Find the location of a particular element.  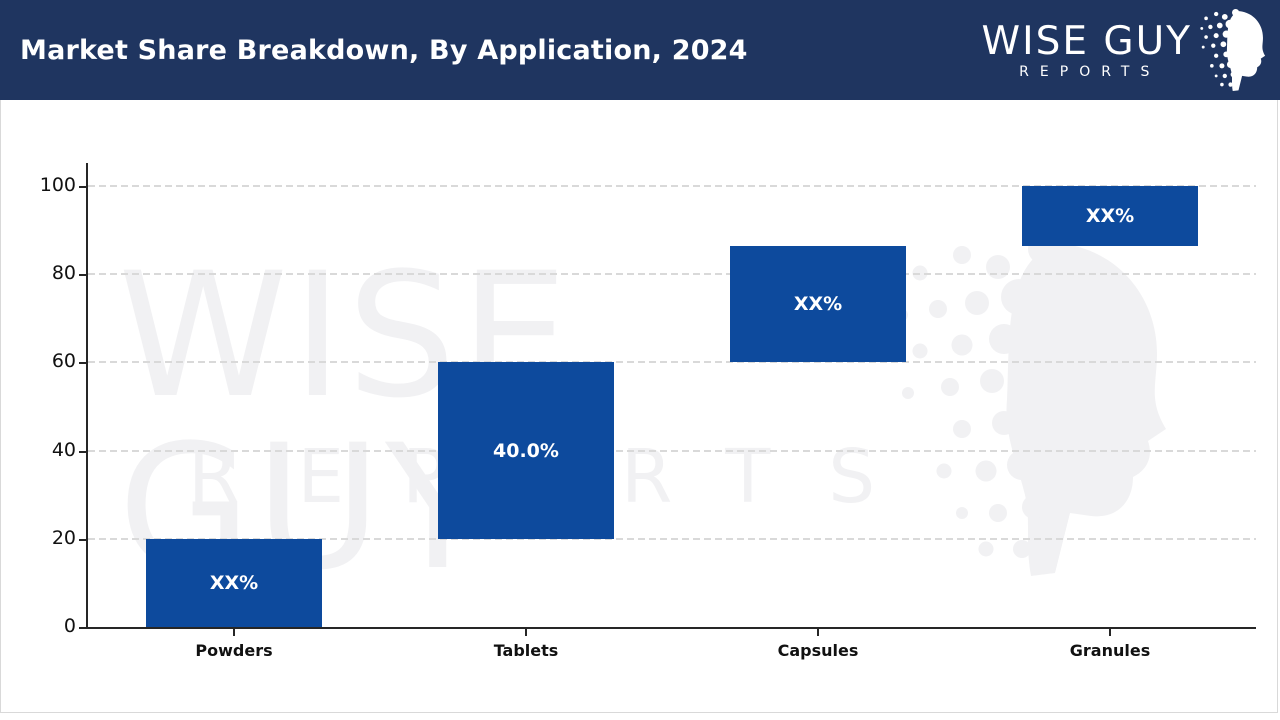

bar-value-label: 40.0% is located at coordinates (526, 450).